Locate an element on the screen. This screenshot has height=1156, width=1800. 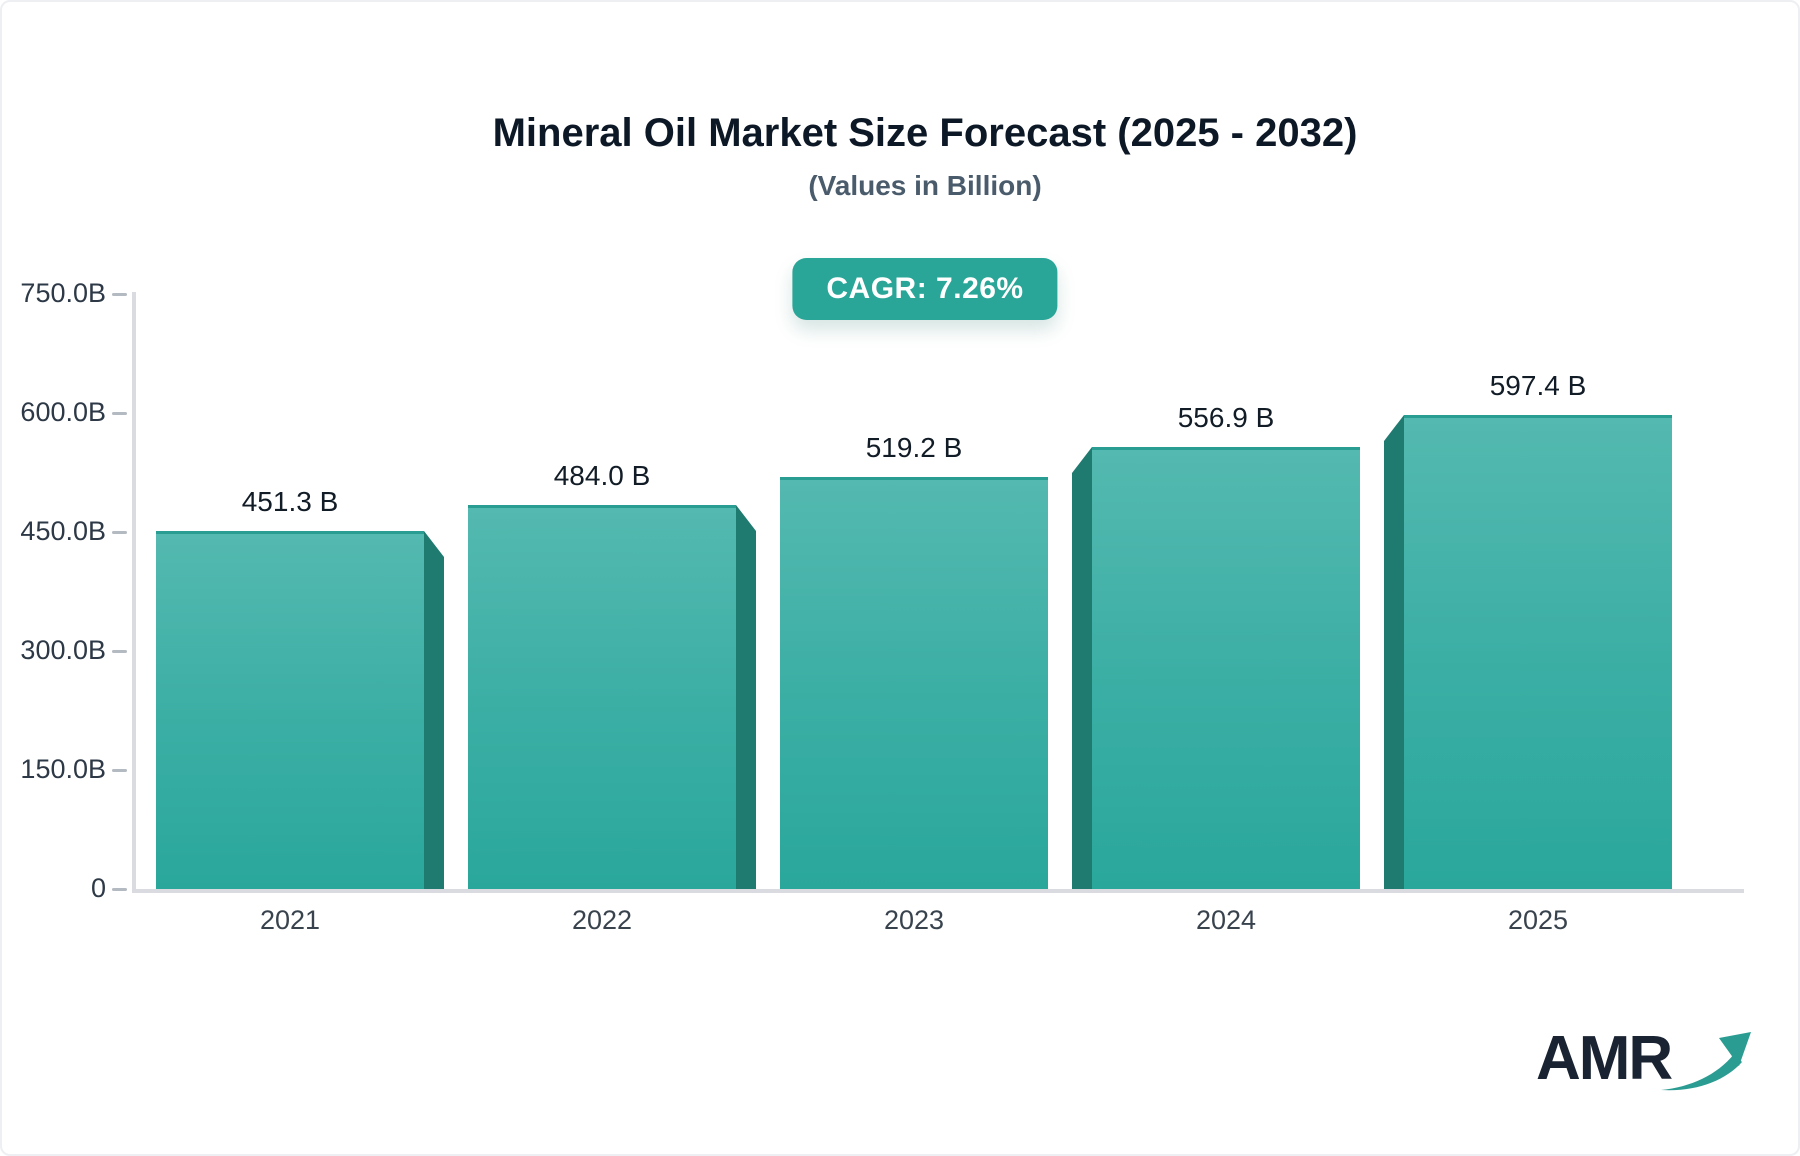
y-tick-label: 300.0B is located at coordinates (63, 650).